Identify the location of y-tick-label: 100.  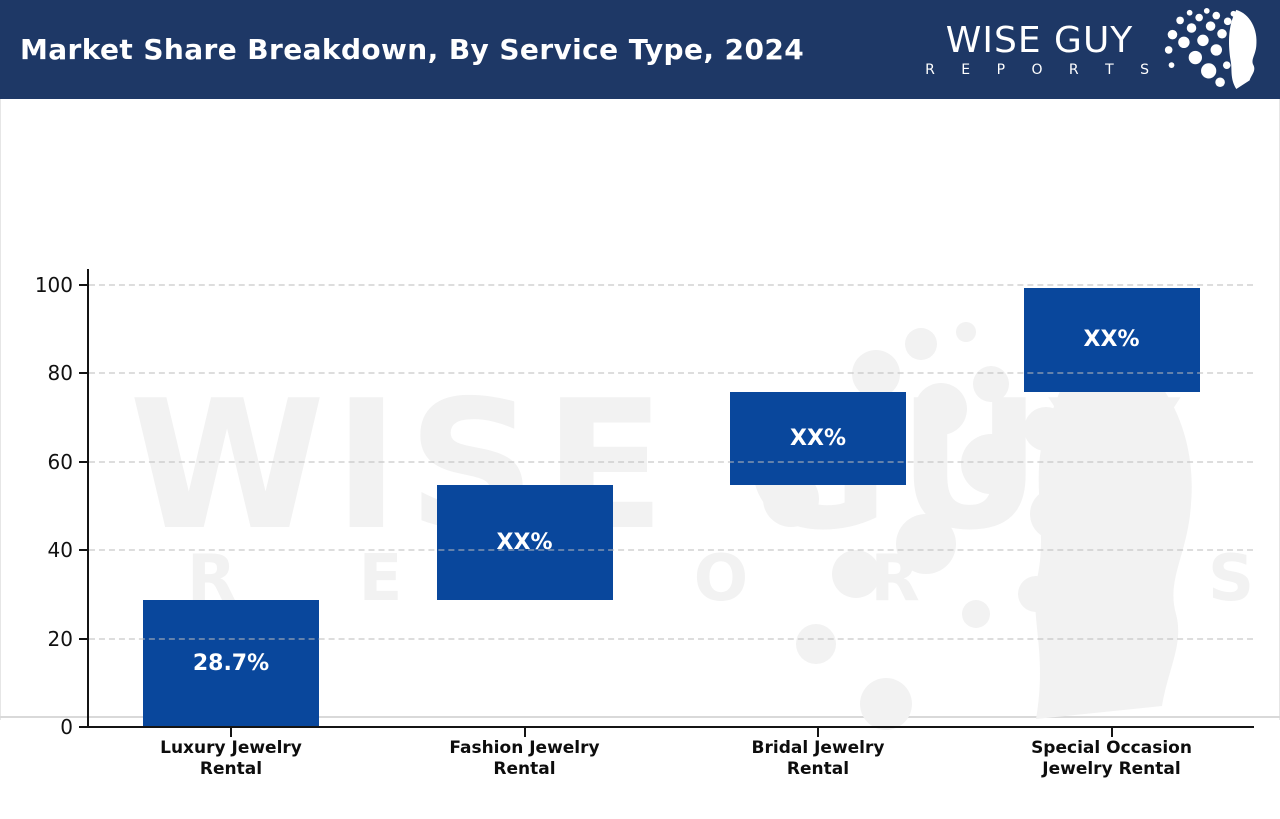
(53, 285).